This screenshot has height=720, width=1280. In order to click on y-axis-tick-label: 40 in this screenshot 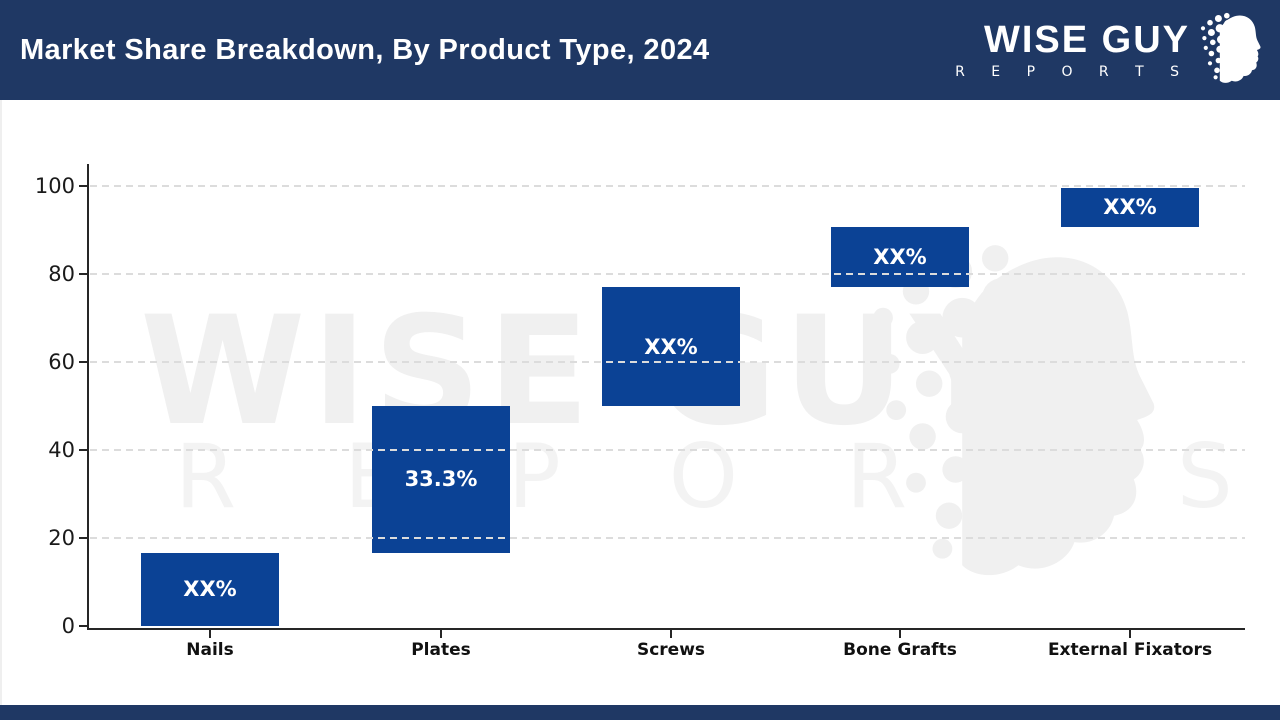, I will do `click(61, 450)`.